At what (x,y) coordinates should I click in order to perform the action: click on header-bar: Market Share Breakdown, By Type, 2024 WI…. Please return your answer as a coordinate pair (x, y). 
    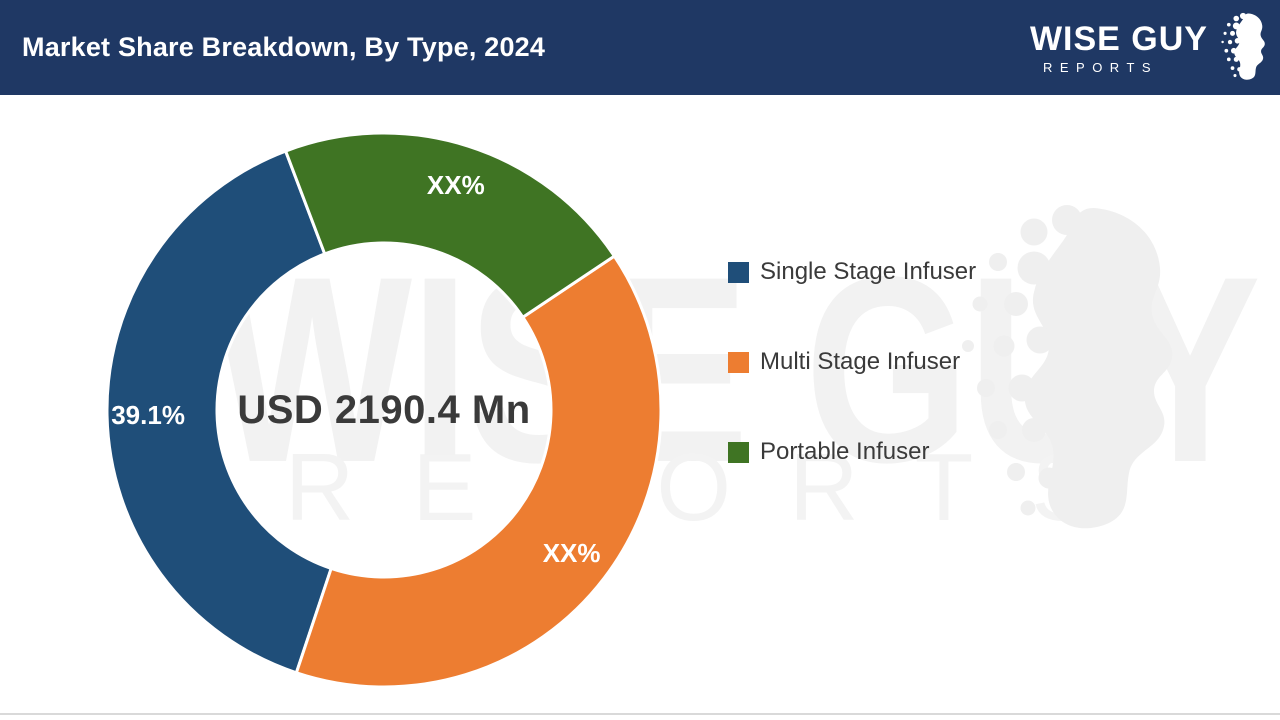
    Looking at the image, I should click on (640, 47).